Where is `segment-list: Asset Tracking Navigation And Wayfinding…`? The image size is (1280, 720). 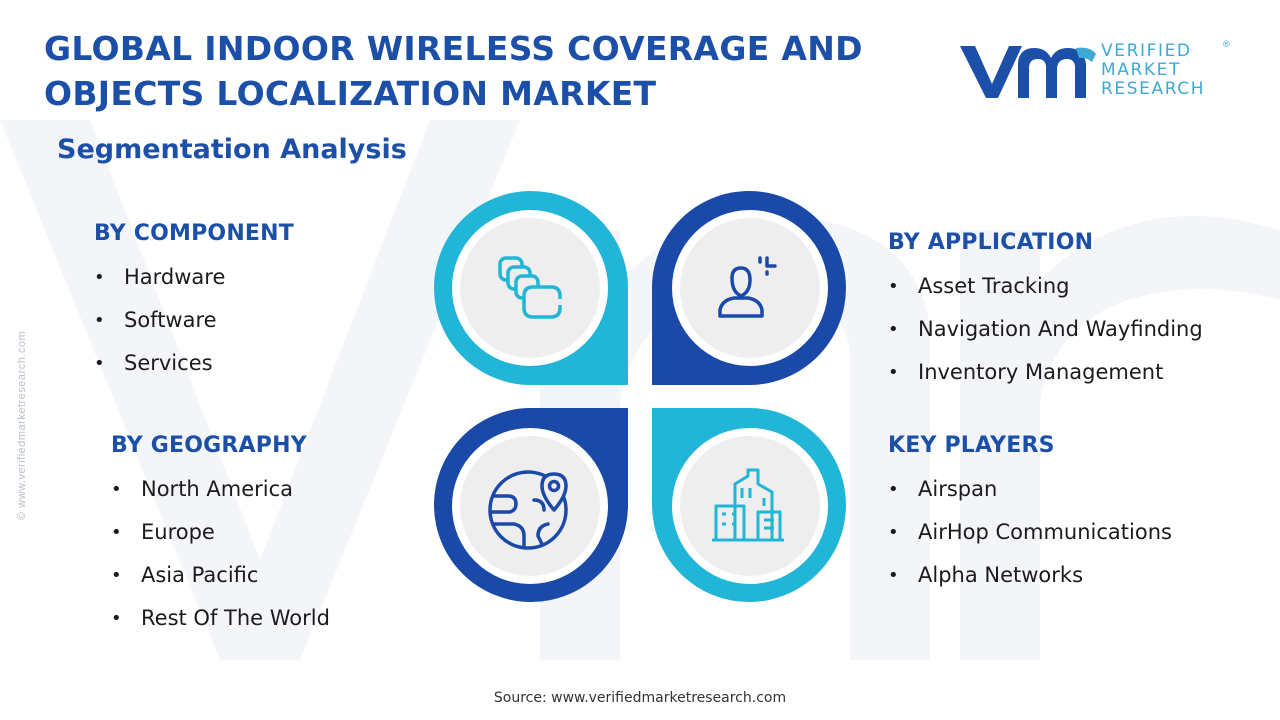 segment-list: Asset Tracking Navigation And Wayfinding… is located at coordinates (1045, 329).